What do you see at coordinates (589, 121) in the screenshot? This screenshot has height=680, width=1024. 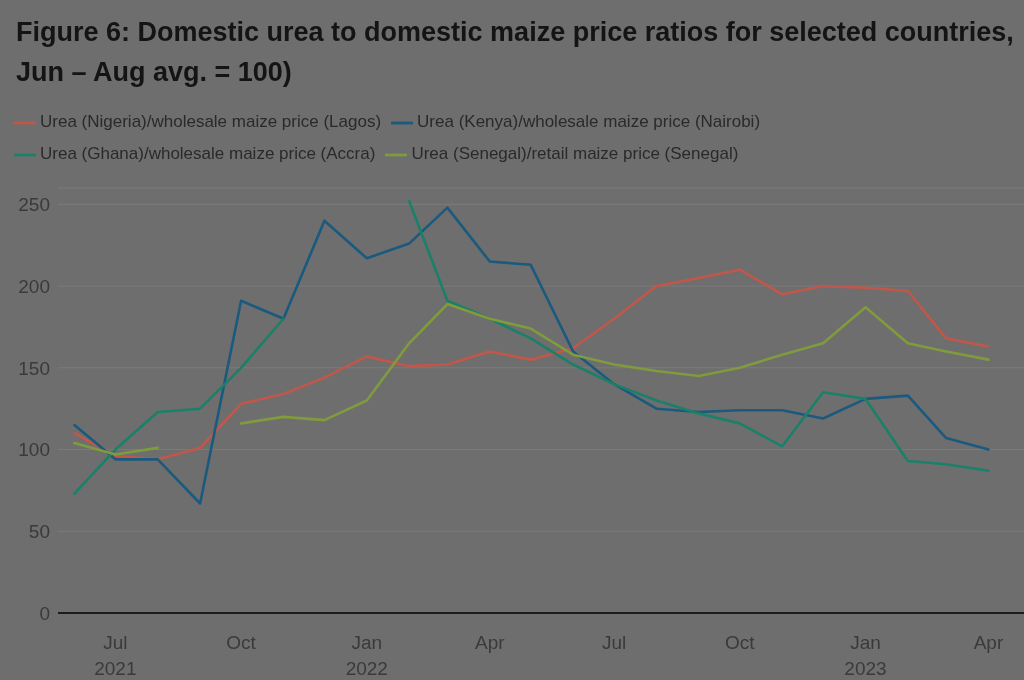 I see `legend-label: Urea (Kenya)/wholesale maize price (Nairobi)` at bounding box center [589, 121].